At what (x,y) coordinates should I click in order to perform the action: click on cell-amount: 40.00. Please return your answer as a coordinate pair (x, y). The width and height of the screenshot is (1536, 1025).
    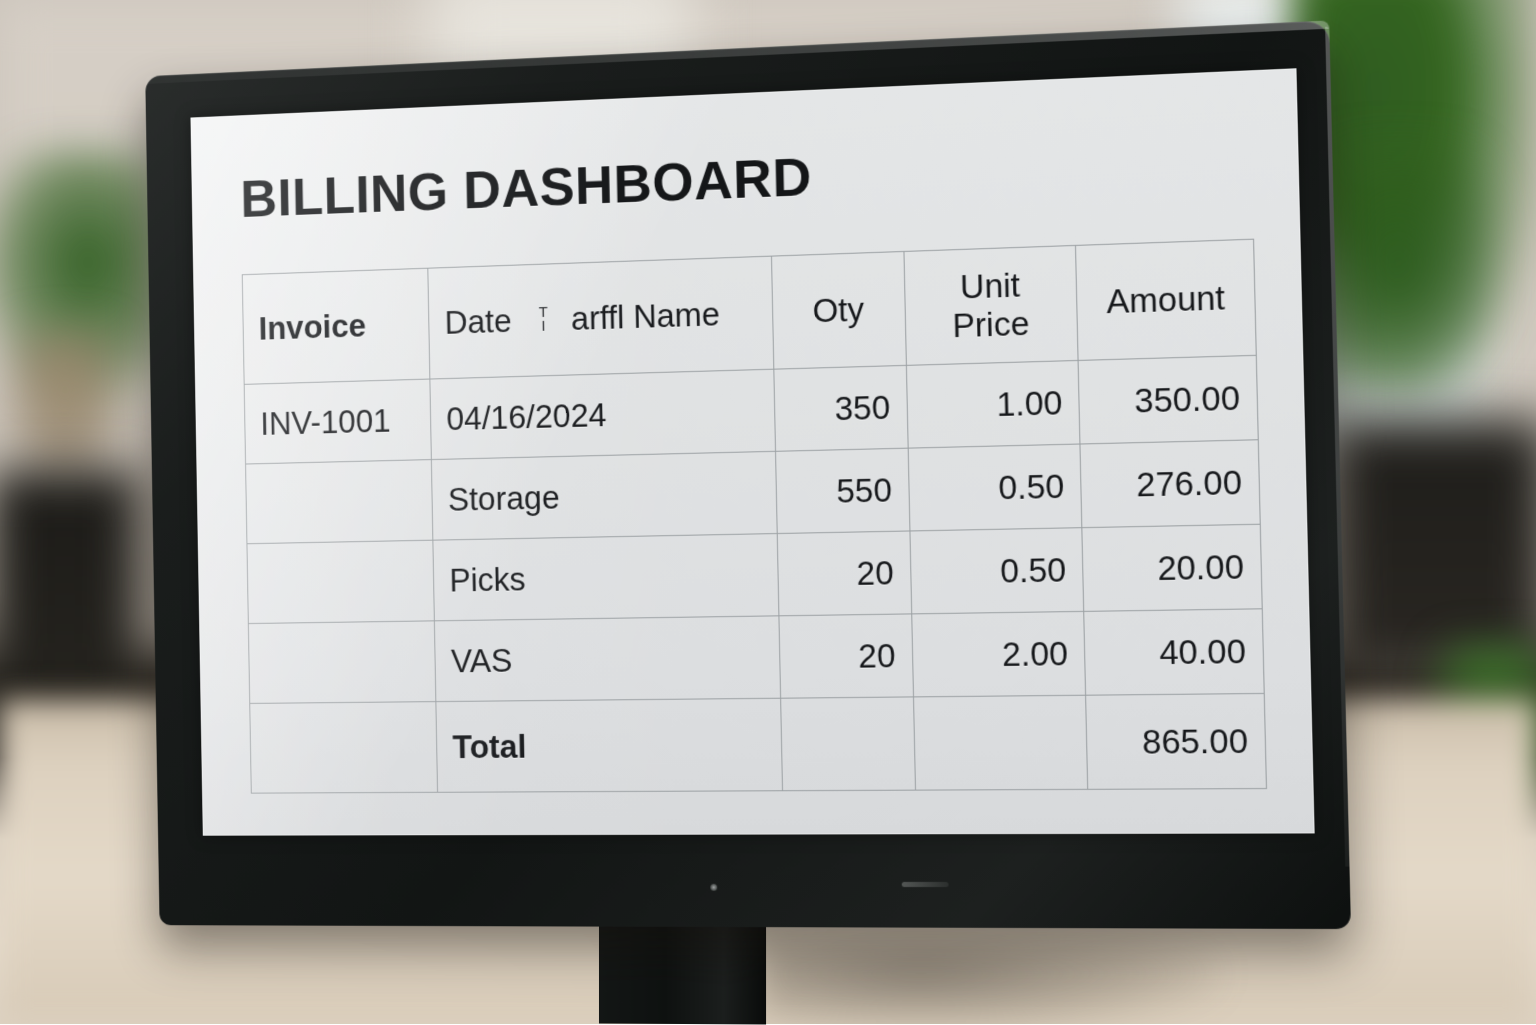
    Looking at the image, I should click on (1174, 652).